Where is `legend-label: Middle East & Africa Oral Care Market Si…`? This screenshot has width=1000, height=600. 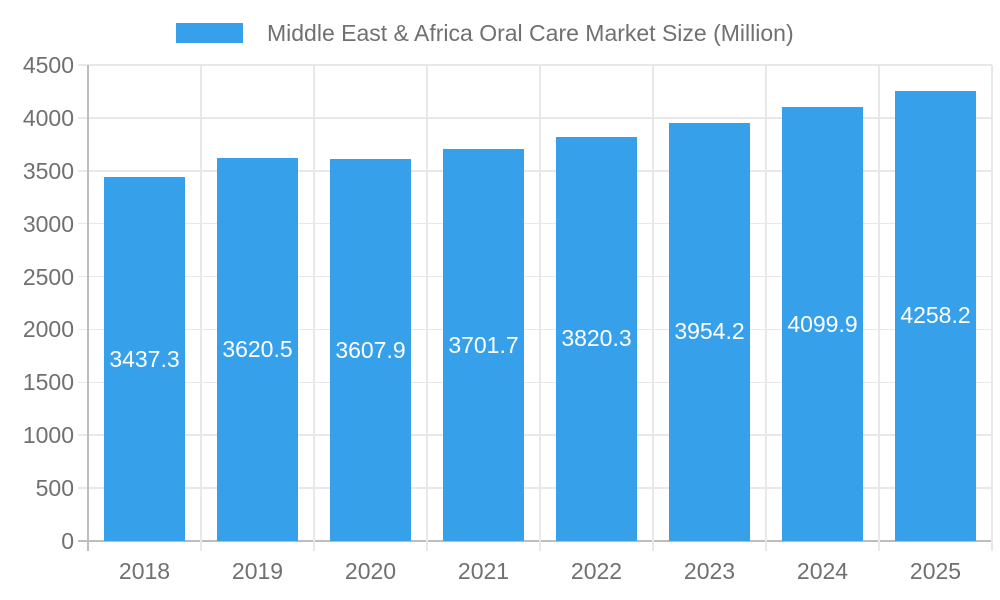 legend-label: Middle East & Africa Oral Care Market Si… is located at coordinates (530, 33).